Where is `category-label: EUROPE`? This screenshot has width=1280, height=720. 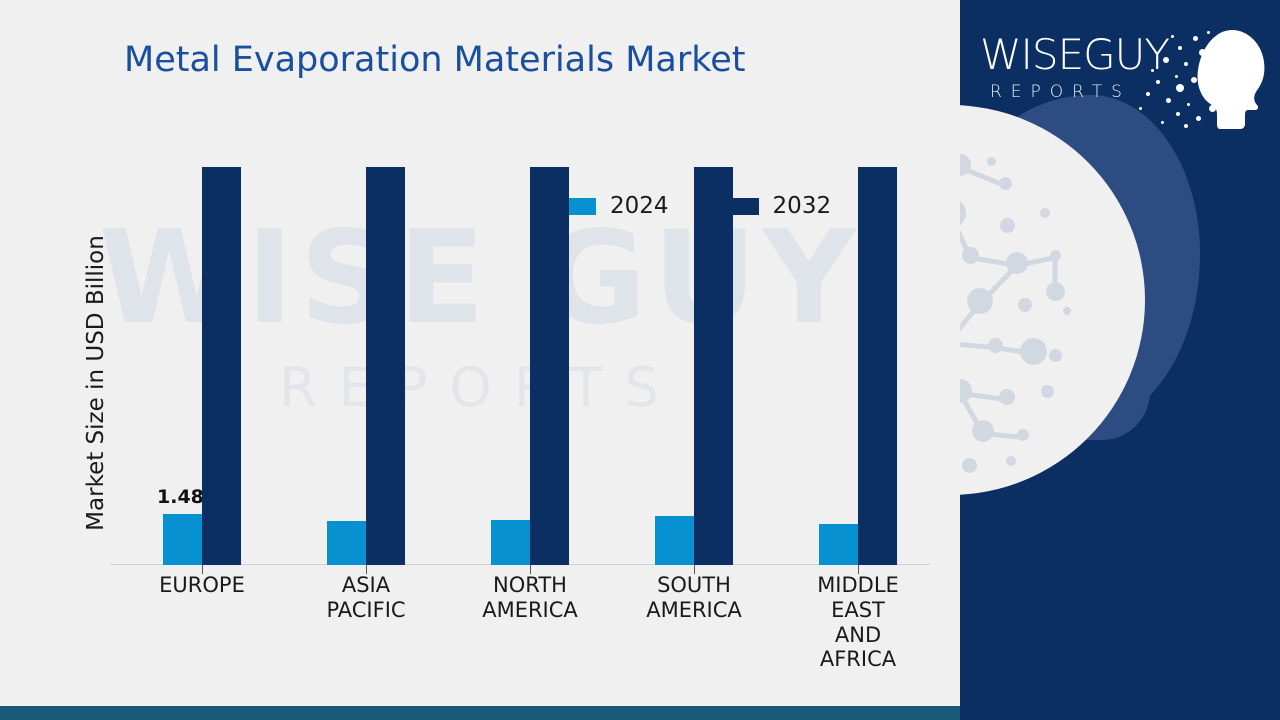 category-label: EUROPE is located at coordinates (202, 585).